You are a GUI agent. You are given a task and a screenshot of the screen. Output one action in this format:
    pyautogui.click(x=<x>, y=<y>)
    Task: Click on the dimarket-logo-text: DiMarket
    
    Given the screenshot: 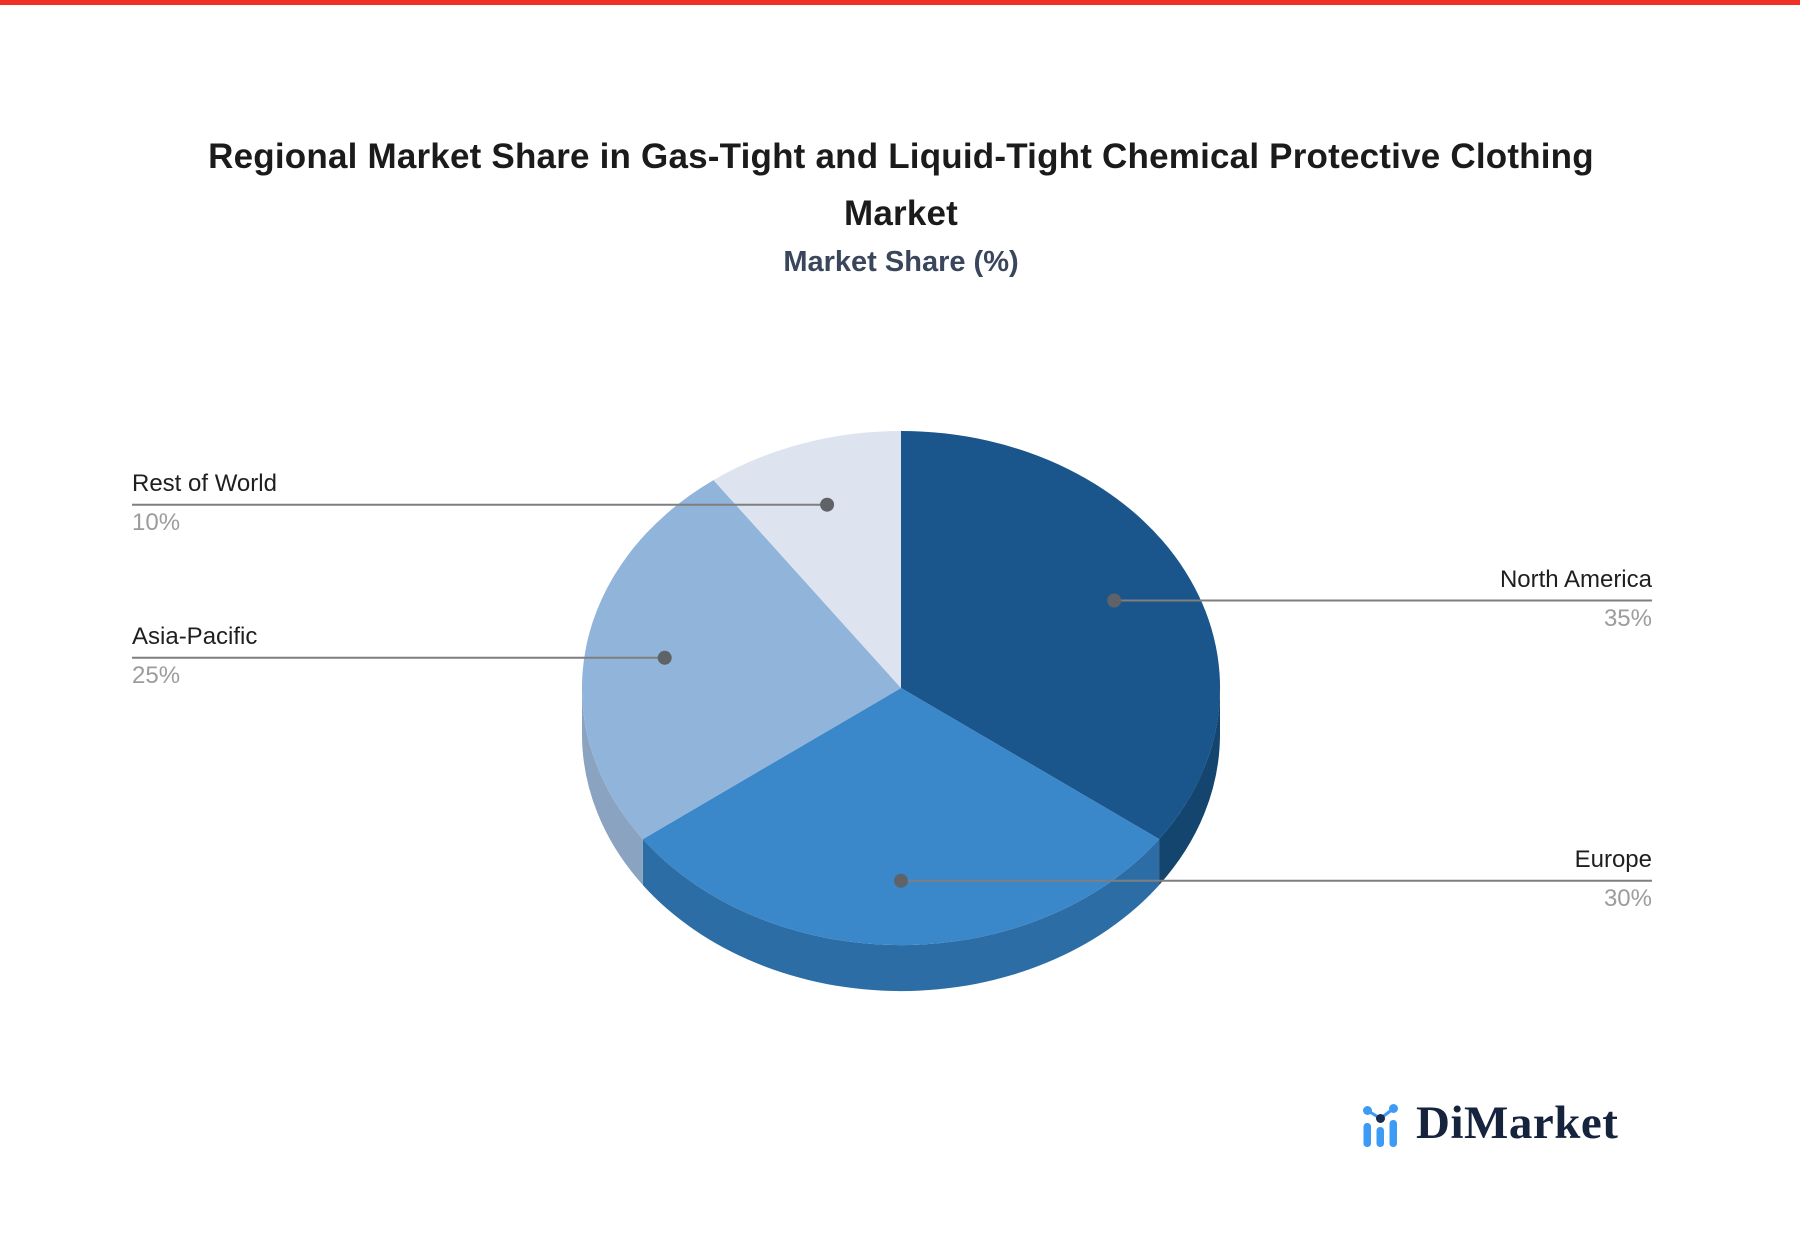 What is the action you would take?
    pyautogui.click(x=1517, y=1123)
    